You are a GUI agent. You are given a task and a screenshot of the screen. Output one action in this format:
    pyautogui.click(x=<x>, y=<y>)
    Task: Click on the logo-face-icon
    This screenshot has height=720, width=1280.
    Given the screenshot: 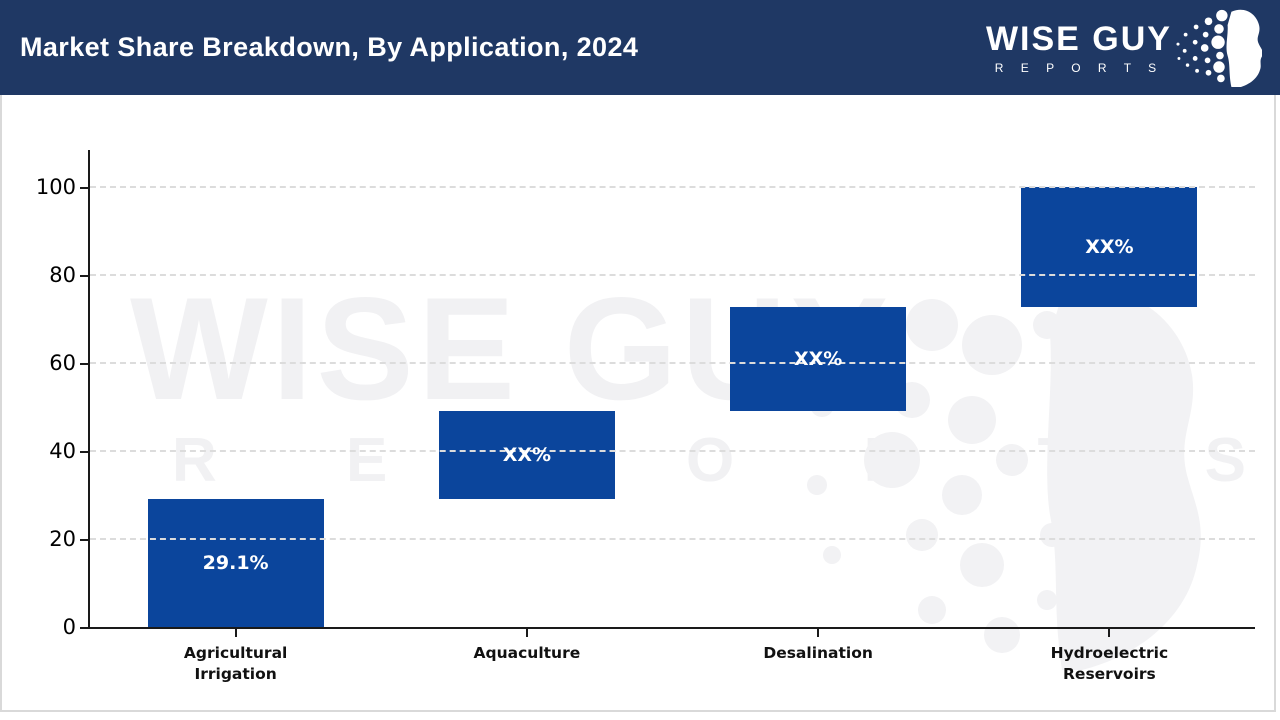 What is the action you would take?
    pyautogui.click(x=1219, y=48)
    